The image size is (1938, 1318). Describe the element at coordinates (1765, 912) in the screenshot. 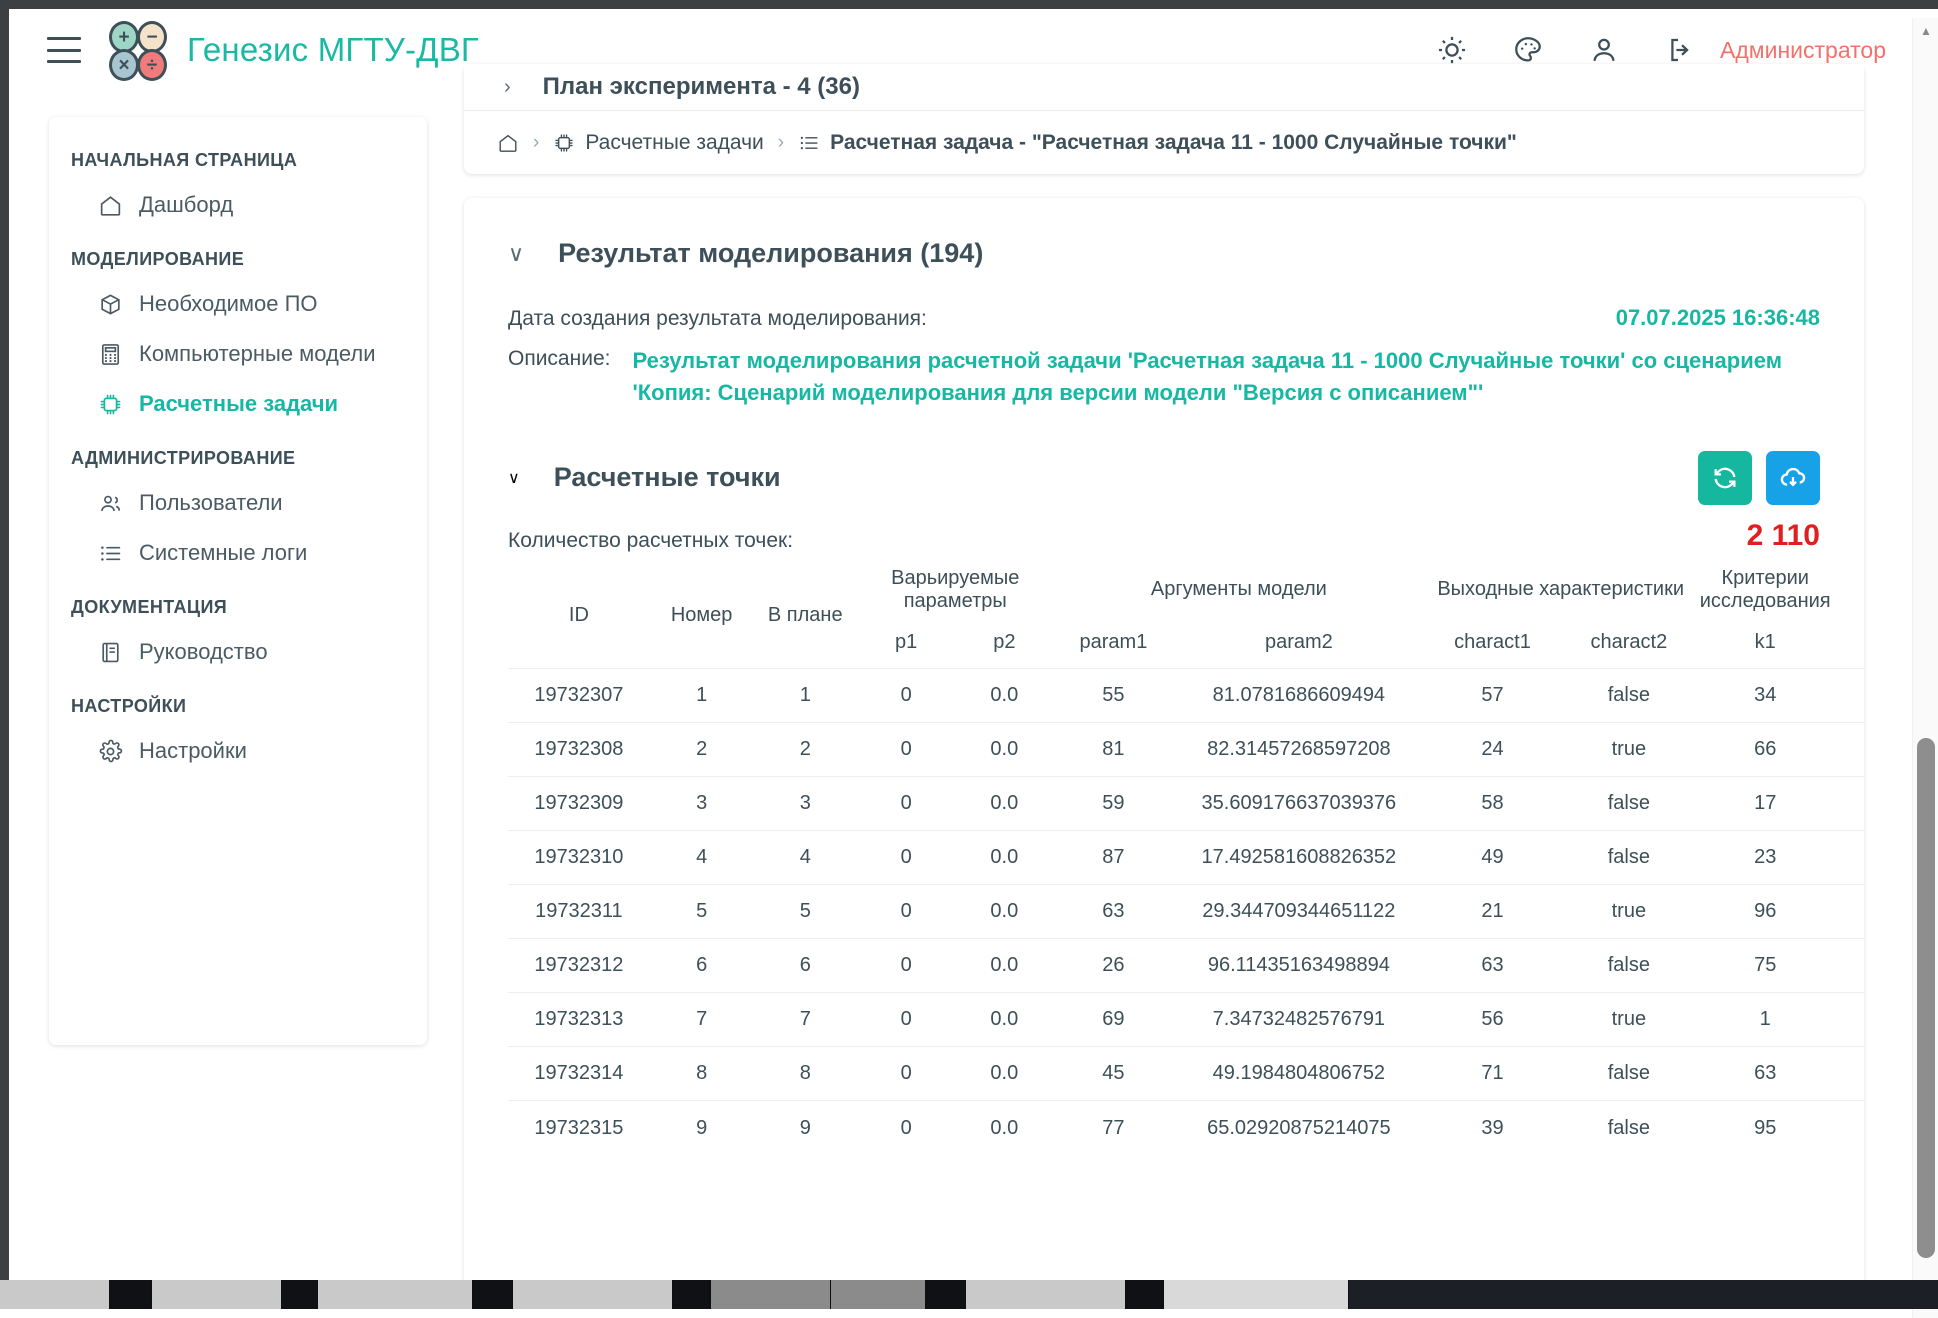

I see `cell-k1: 96` at that location.